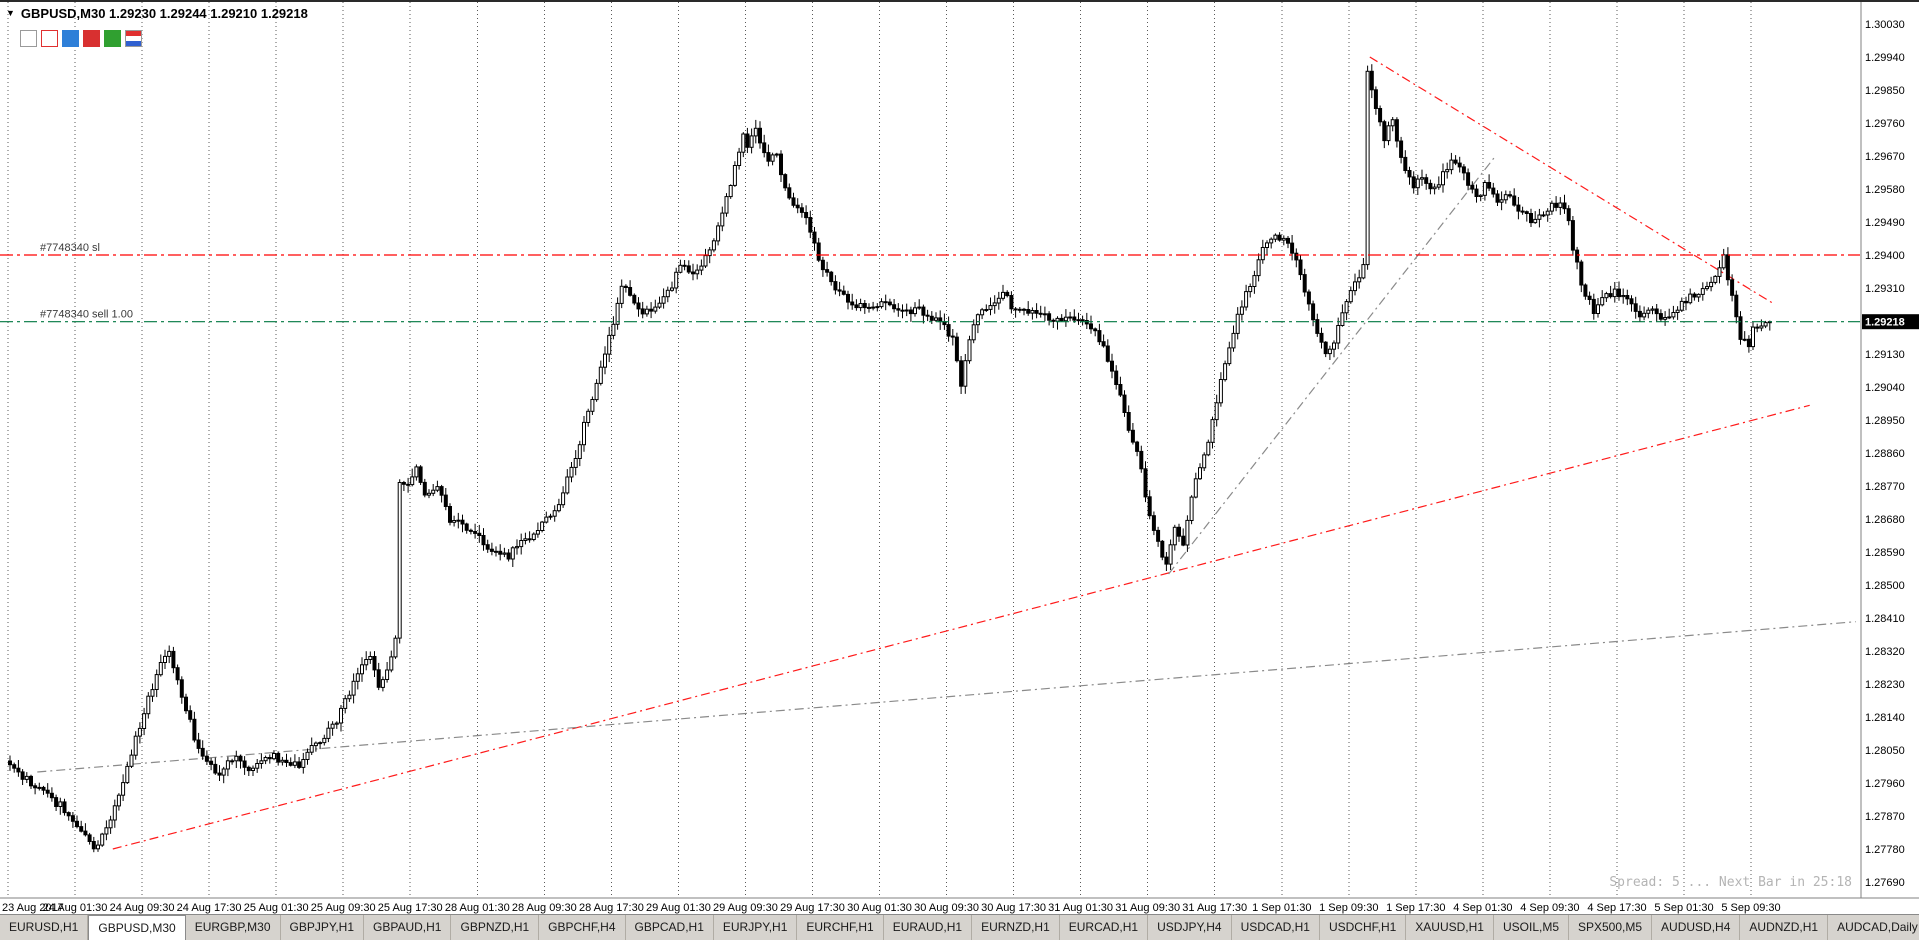 The image size is (1919, 940). Describe the element at coordinates (1281, 908) in the screenshot. I see `time-label: 1 Sep 01:30` at that location.